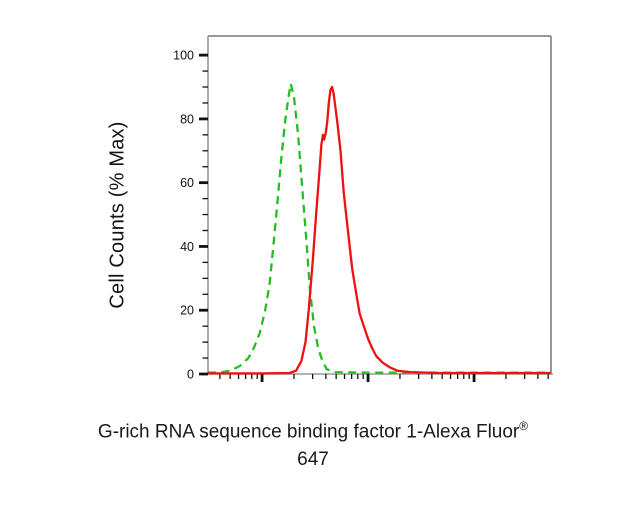 The image size is (626, 508). I want to click on y-tick-label: 20, so click(187, 311).